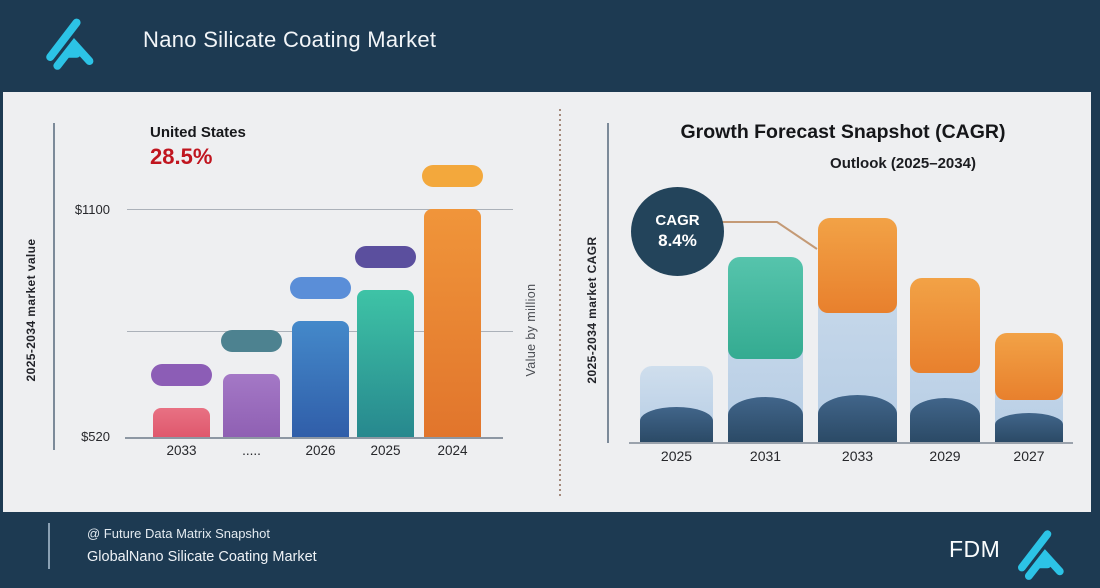  Describe the element at coordinates (385, 363) in the screenshot. I see `left-bar-2025` at that location.